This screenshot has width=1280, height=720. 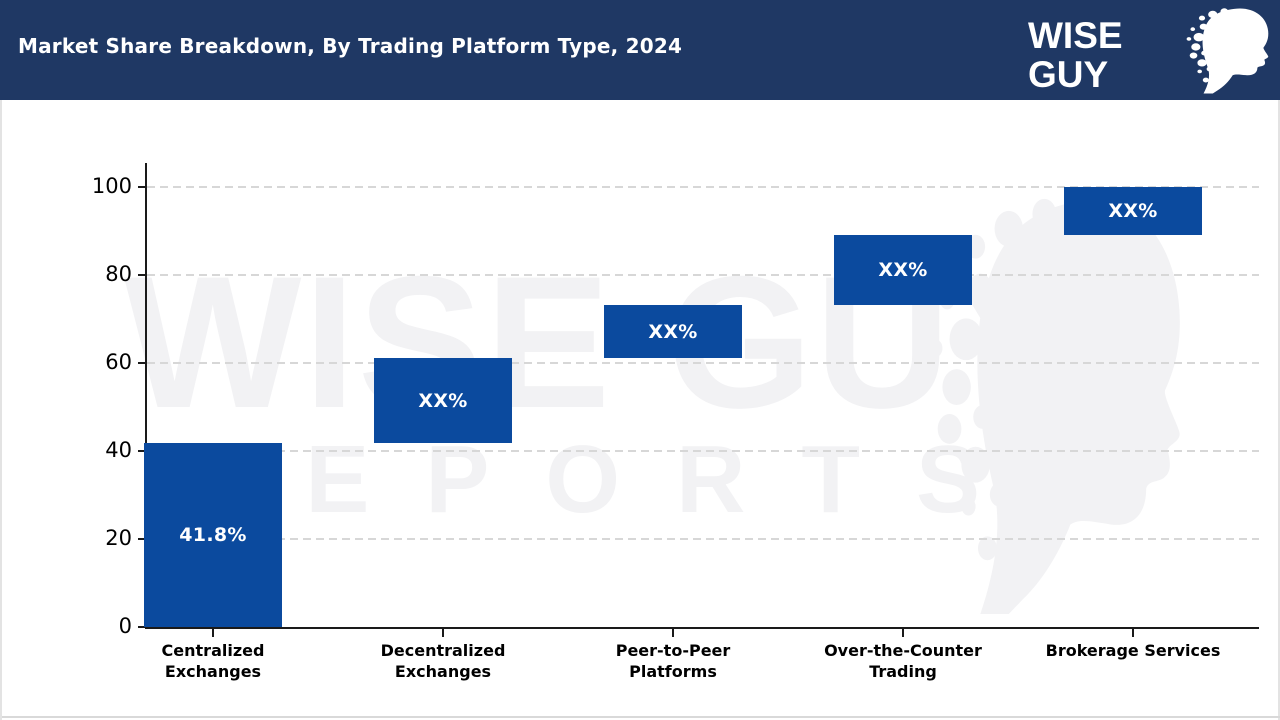 What do you see at coordinates (1133, 650) in the screenshot?
I see `x-axis-label: Brokerage Services` at bounding box center [1133, 650].